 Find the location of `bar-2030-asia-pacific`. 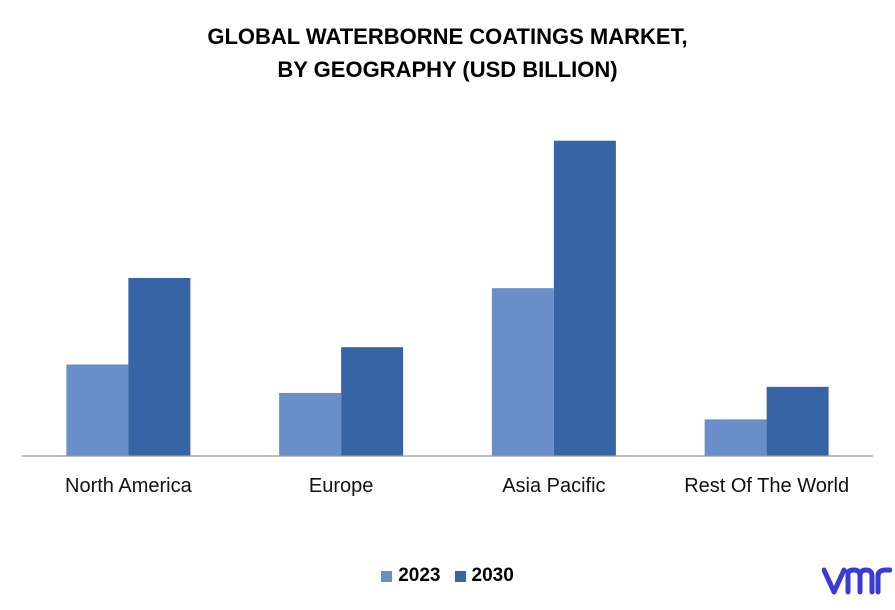

bar-2030-asia-pacific is located at coordinates (584, 298).